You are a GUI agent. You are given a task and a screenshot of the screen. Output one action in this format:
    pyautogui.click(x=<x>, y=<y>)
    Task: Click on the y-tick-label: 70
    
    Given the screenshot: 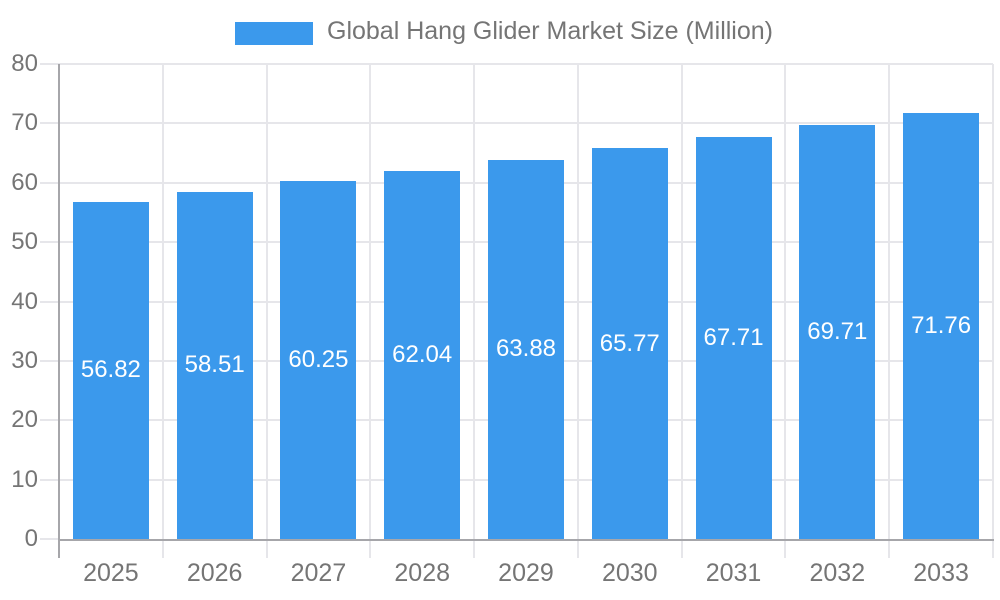 What is the action you would take?
    pyautogui.click(x=24, y=123)
    